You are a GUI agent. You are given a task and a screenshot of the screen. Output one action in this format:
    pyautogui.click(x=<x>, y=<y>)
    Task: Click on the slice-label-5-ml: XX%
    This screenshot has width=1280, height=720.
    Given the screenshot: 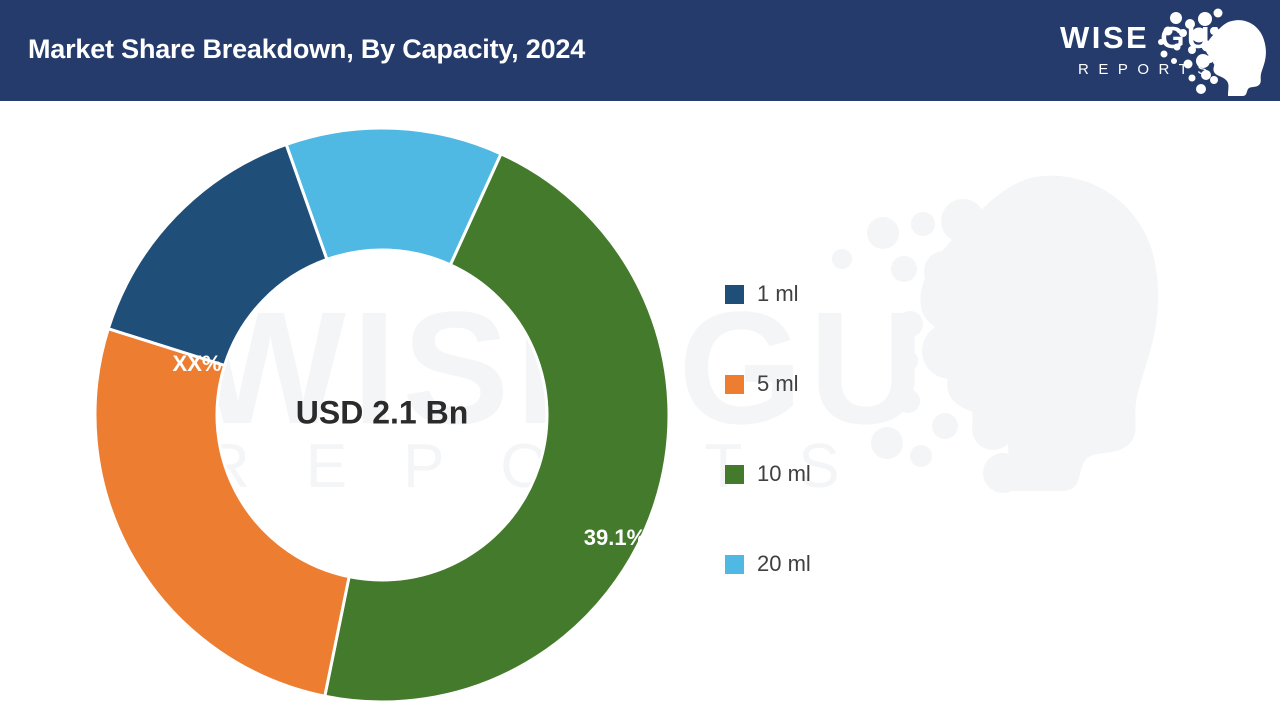 What is the action you would take?
    pyautogui.click(x=221, y=683)
    